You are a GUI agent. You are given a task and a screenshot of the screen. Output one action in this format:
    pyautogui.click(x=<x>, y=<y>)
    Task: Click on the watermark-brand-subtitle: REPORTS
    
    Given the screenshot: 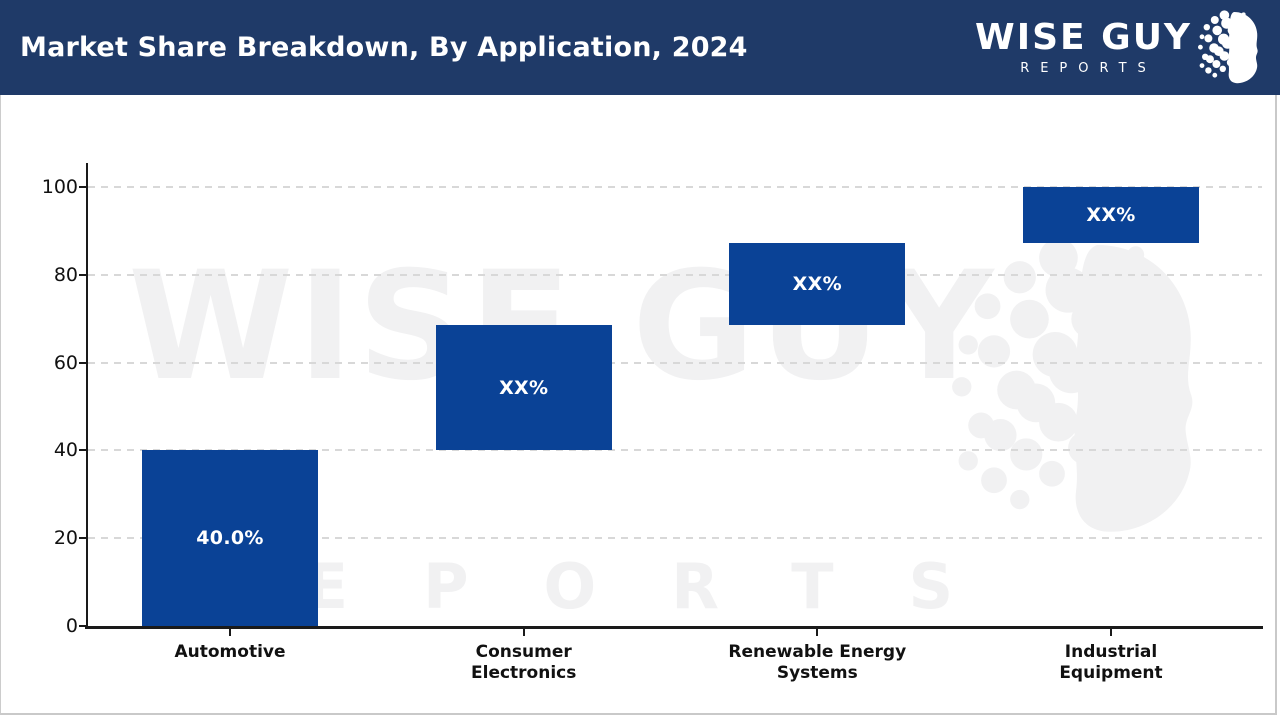 What is the action you would take?
    pyautogui.click(x=606, y=586)
    